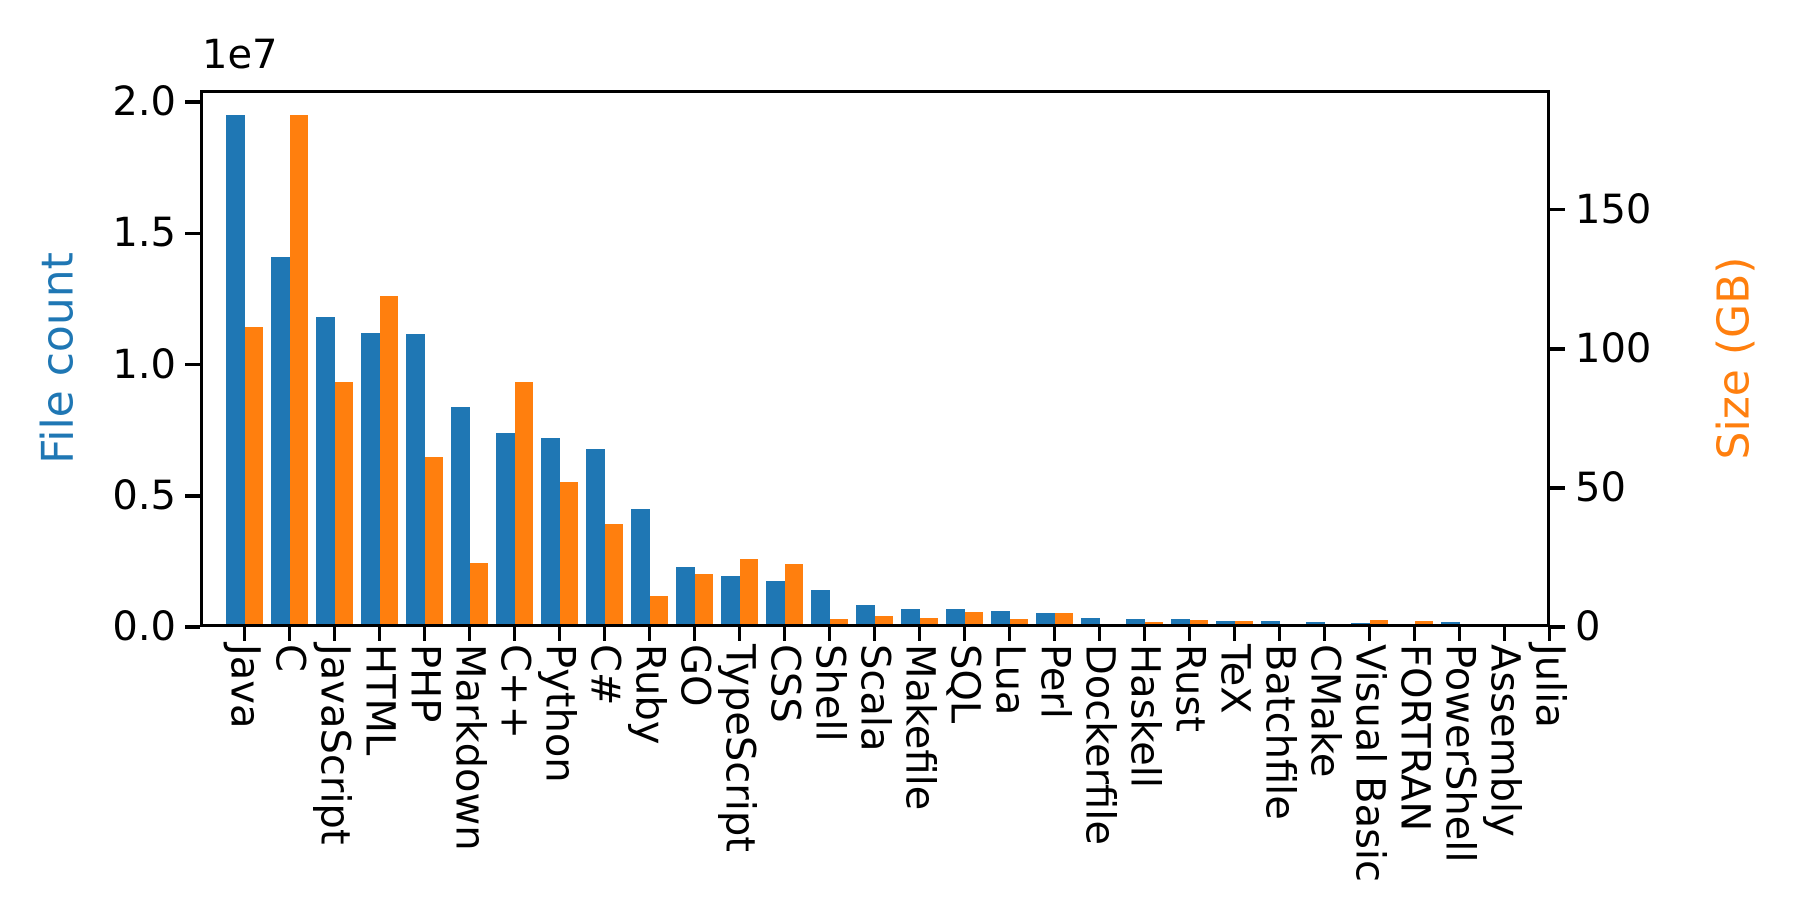  What do you see at coordinates (1369, 634) in the screenshot?
I see `x-tick-Visual Basic` at bounding box center [1369, 634].